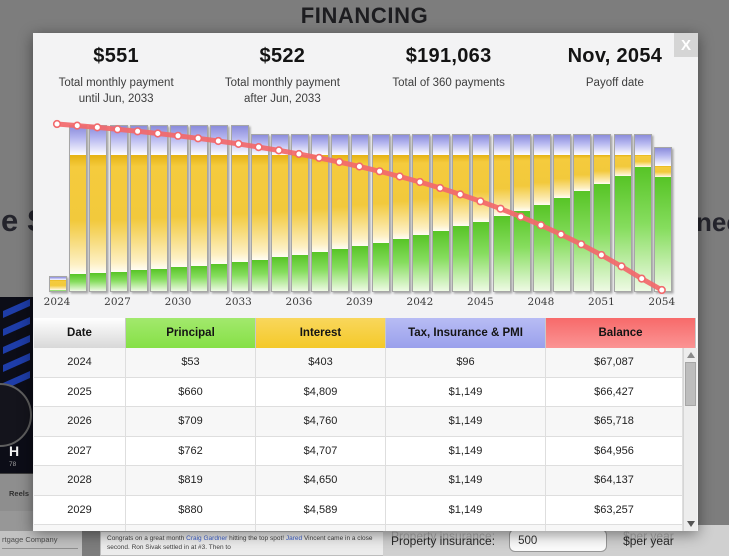  Describe the element at coordinates (648, 540) in the screenshot. I see `property-insurance-suffix: $per year` at that location.